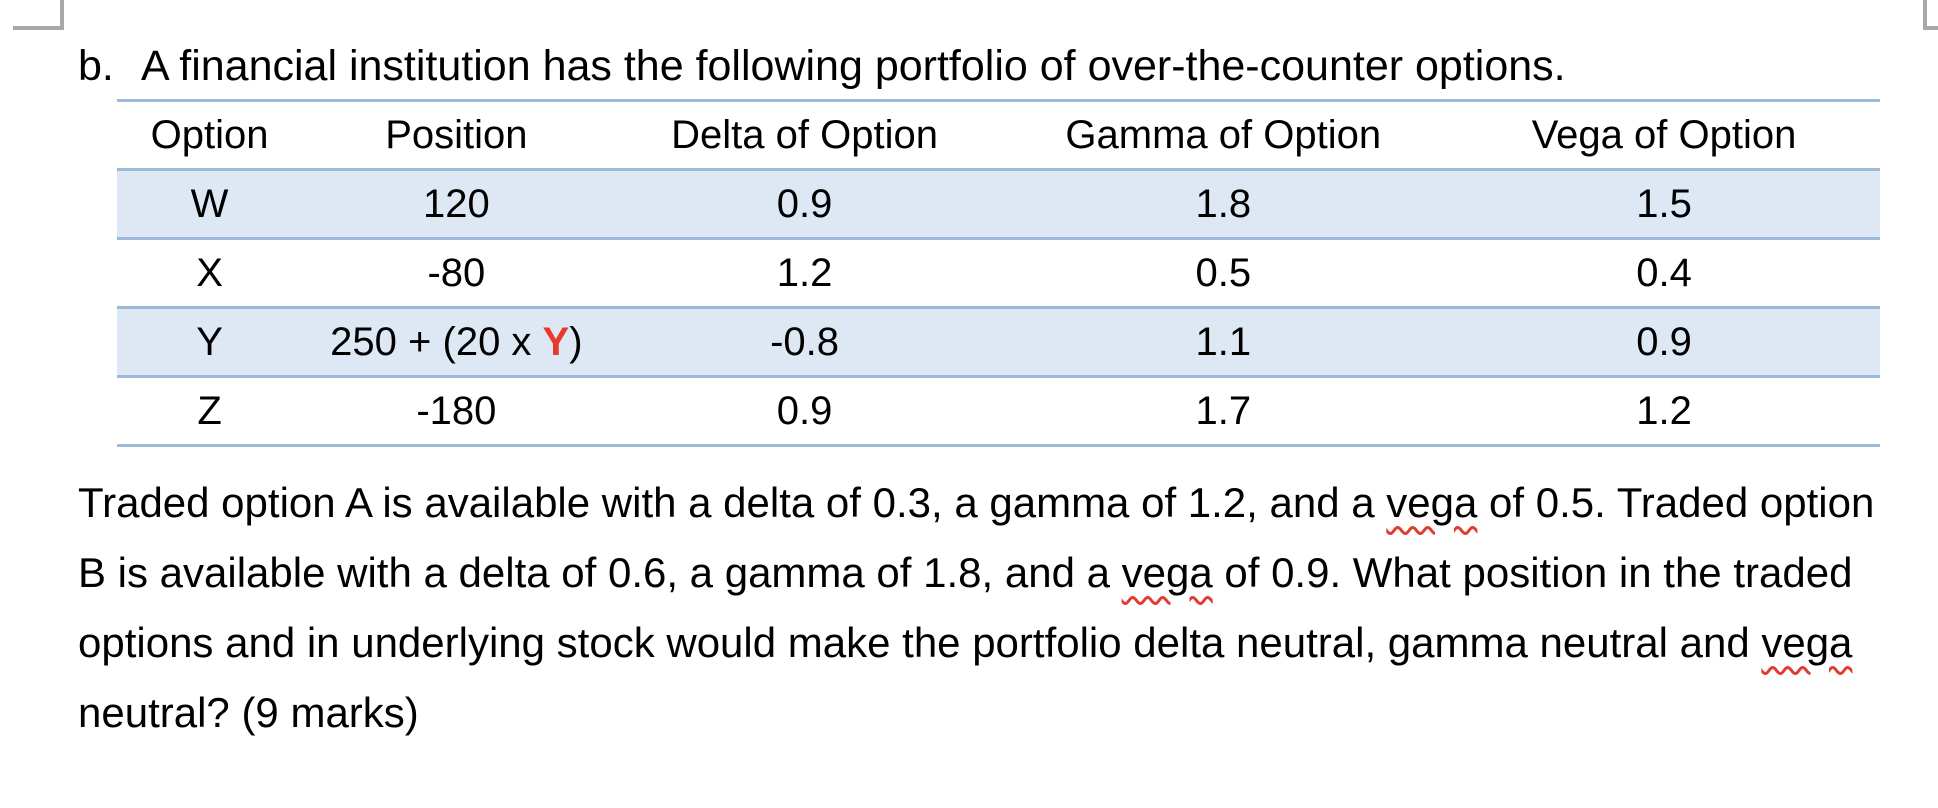 Image resolution: width=1938 pixels, height=808 pixels. I want to click on line-text: of 0.5. Traded option, so click(1676, 502).